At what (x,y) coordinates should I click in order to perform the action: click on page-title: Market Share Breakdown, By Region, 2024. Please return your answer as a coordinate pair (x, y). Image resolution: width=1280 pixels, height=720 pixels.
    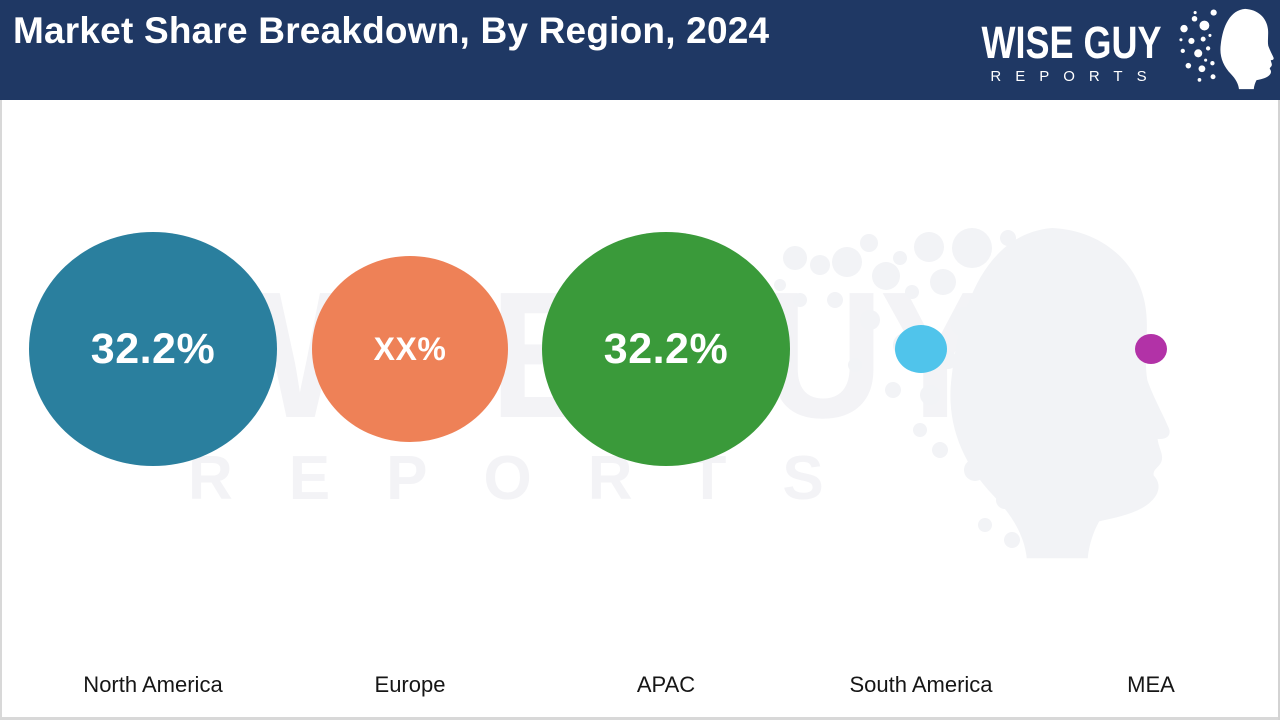
    Looking at the image, I should click on (391, 30).